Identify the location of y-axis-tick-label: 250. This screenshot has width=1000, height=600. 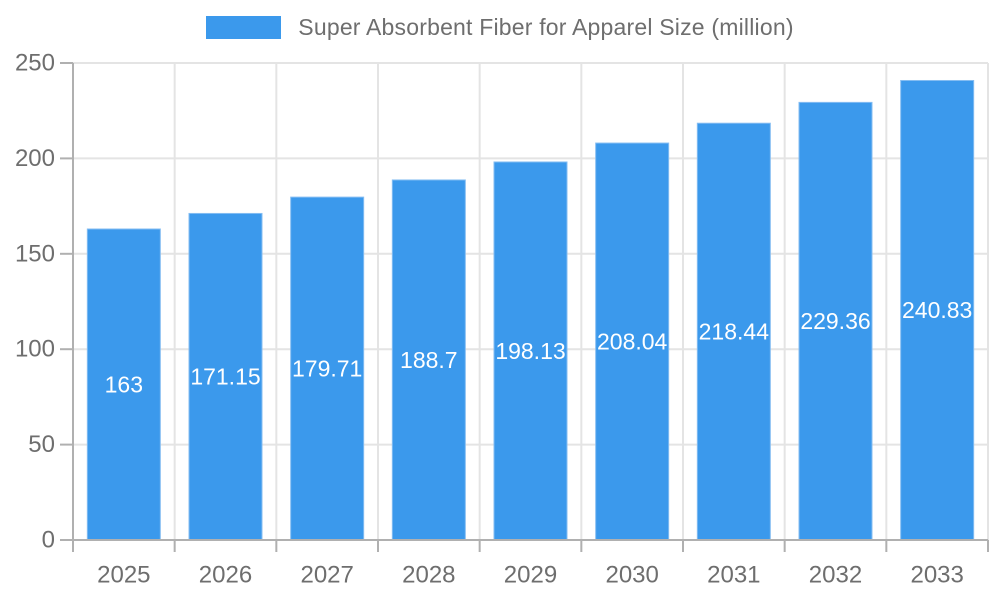
(35, 63).